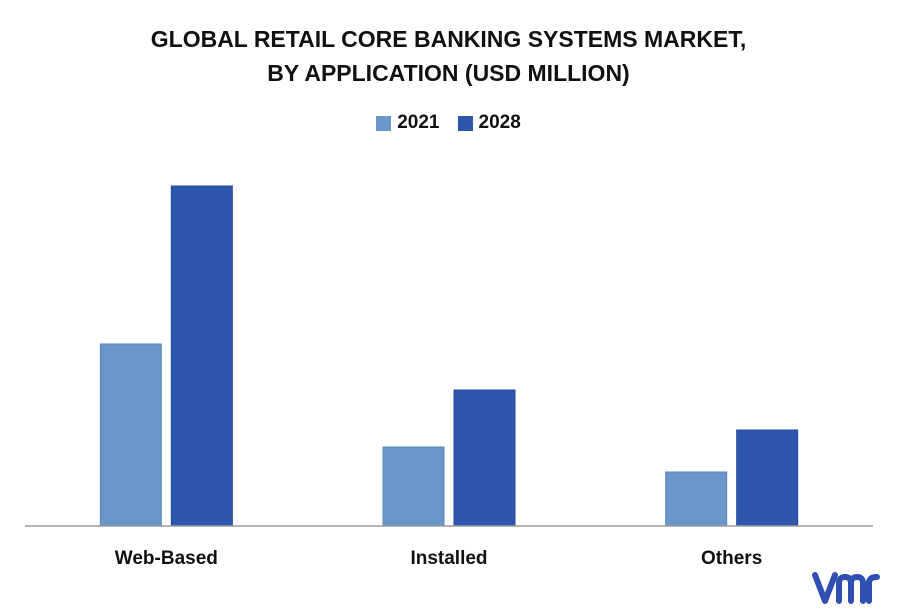 This screenshot has width=897, height=613. What do you see at coordinates (696, 499) in the screenshot?
I see `bar-others-2021` at bounding box center [696, 499].